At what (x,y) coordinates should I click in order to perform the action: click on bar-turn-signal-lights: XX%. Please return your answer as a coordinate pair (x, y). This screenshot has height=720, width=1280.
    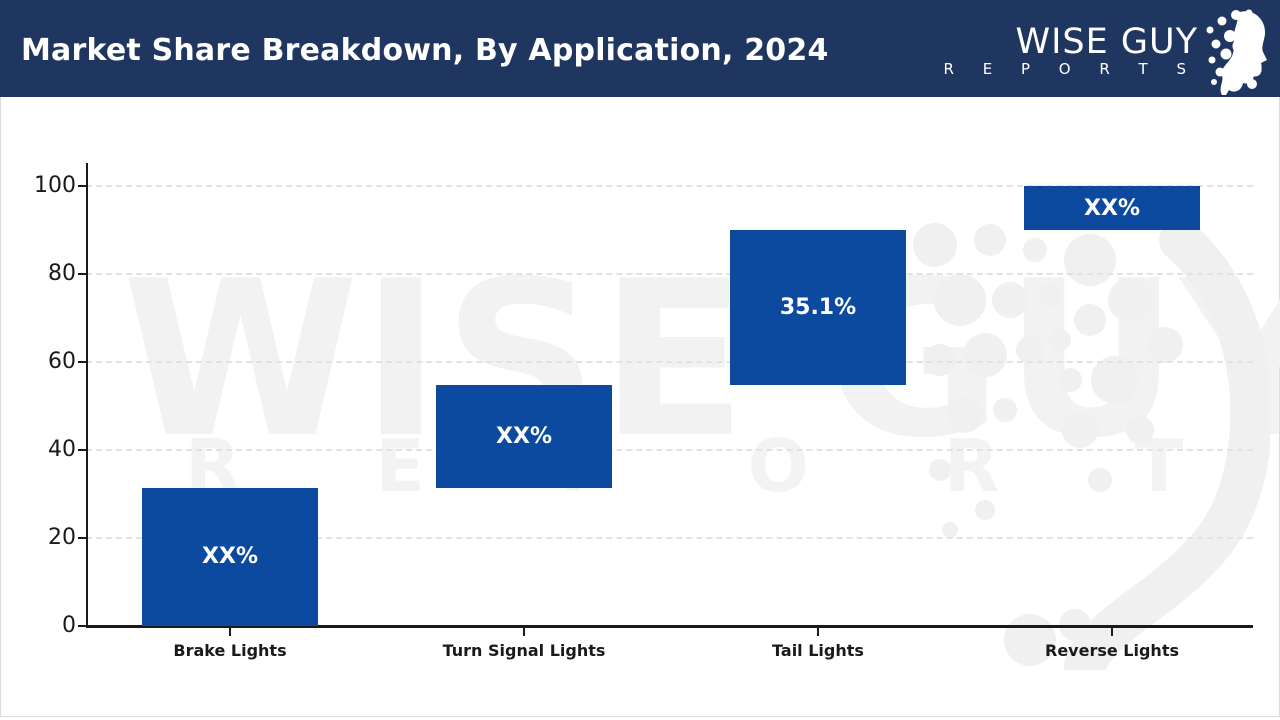
    Looking at the image, I should click on (524, 436).